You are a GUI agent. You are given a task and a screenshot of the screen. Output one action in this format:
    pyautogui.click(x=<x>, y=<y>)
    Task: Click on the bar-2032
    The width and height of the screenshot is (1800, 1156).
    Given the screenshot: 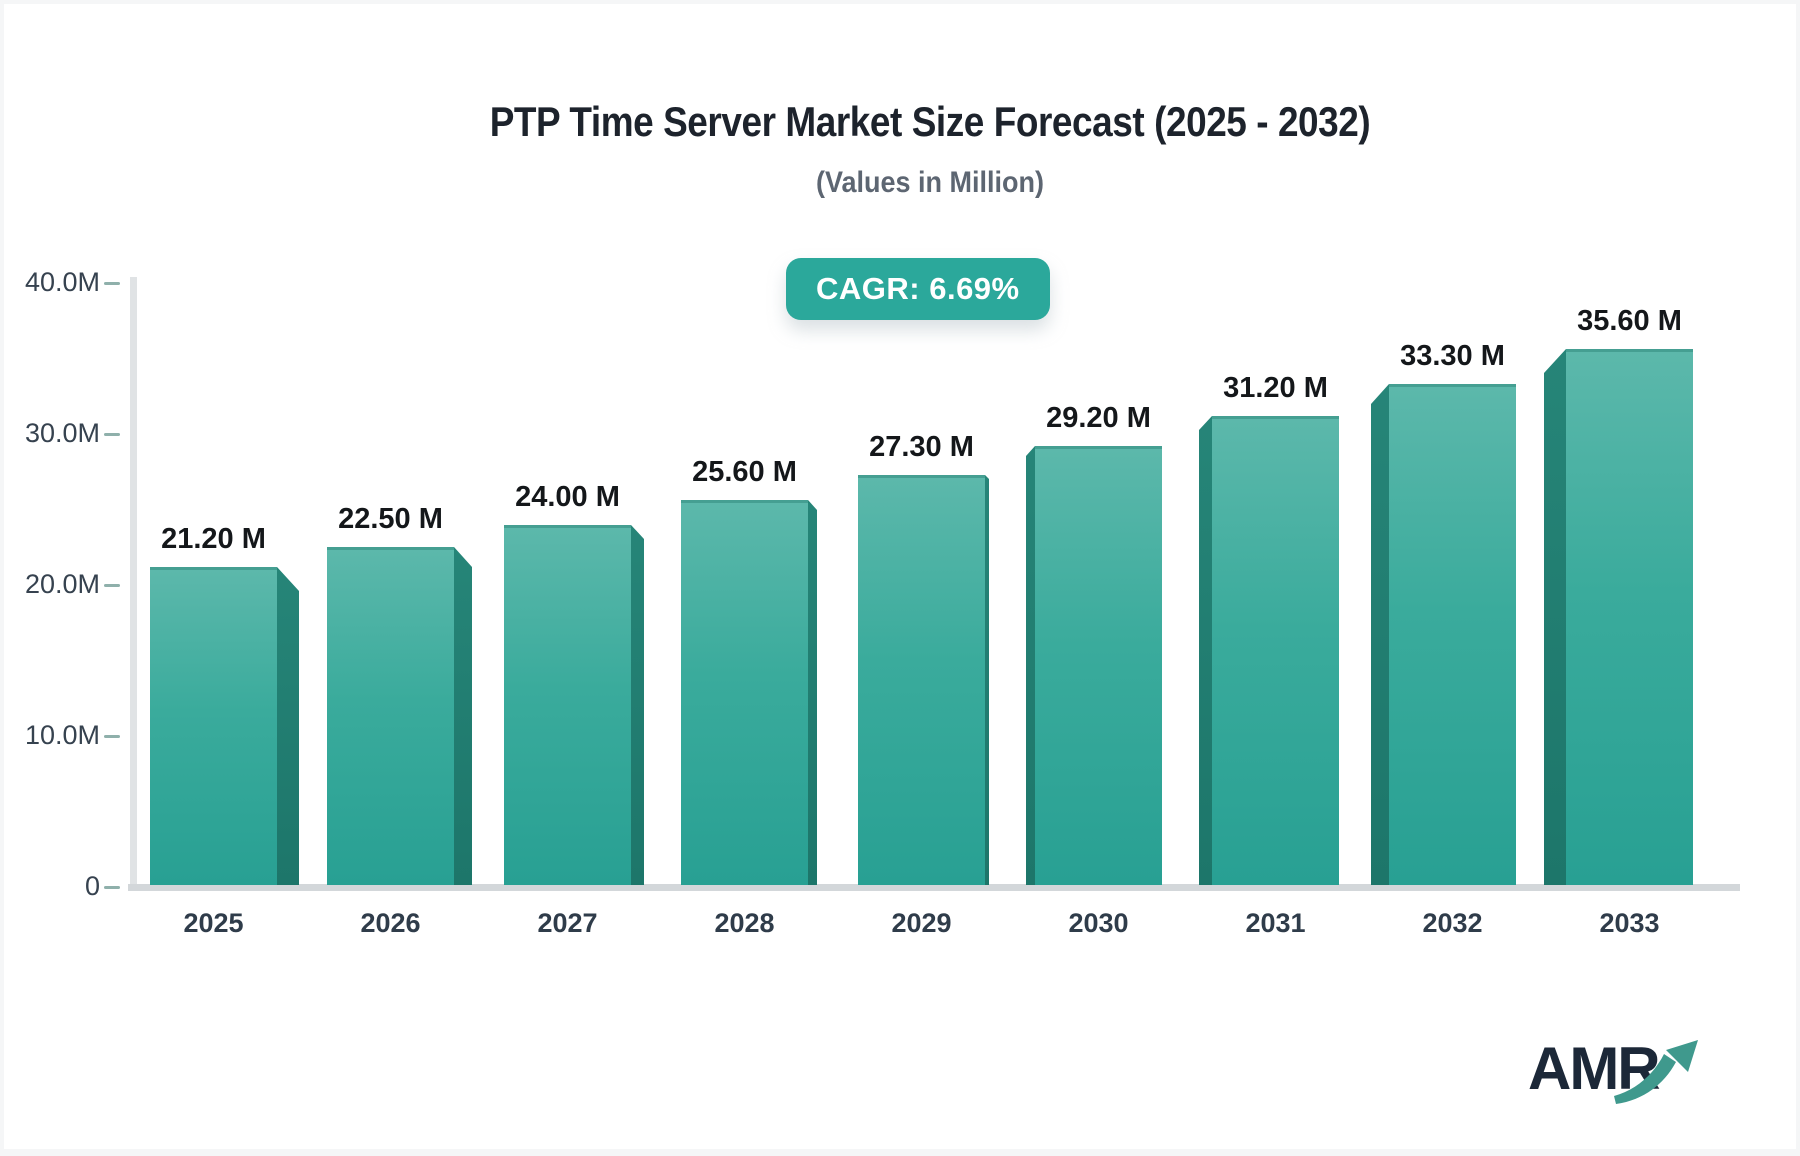 What is the action you would take?
    pyautogui.click(x=1452, y=634)
    